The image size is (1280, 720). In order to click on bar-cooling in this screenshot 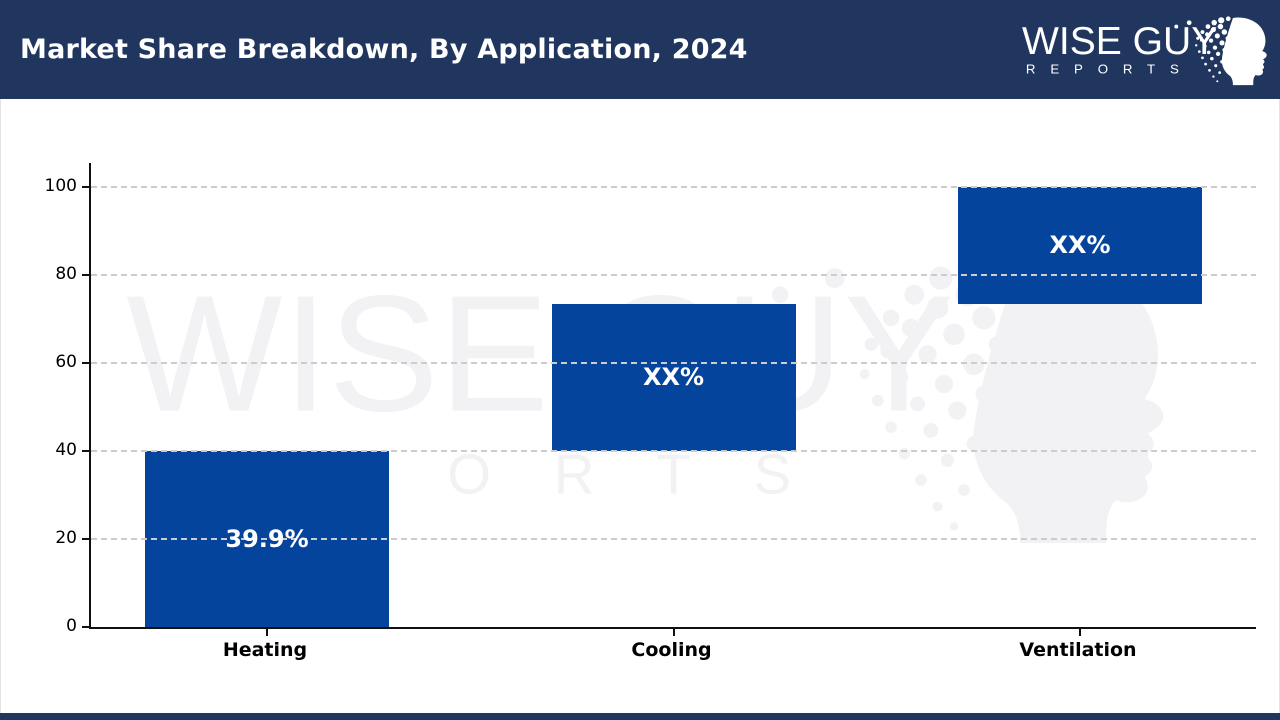, I will do `click(673, 377)`.